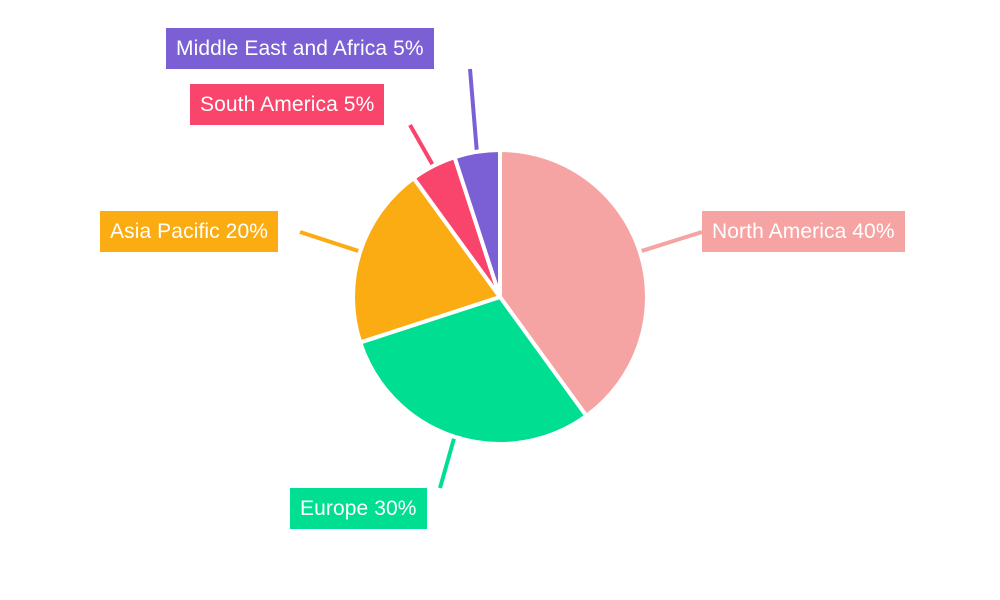 Image resolution: width=1000 pixels, height=600 pixels. I want to click on pie-label-europe: Europe 30%, so click(358, 508).